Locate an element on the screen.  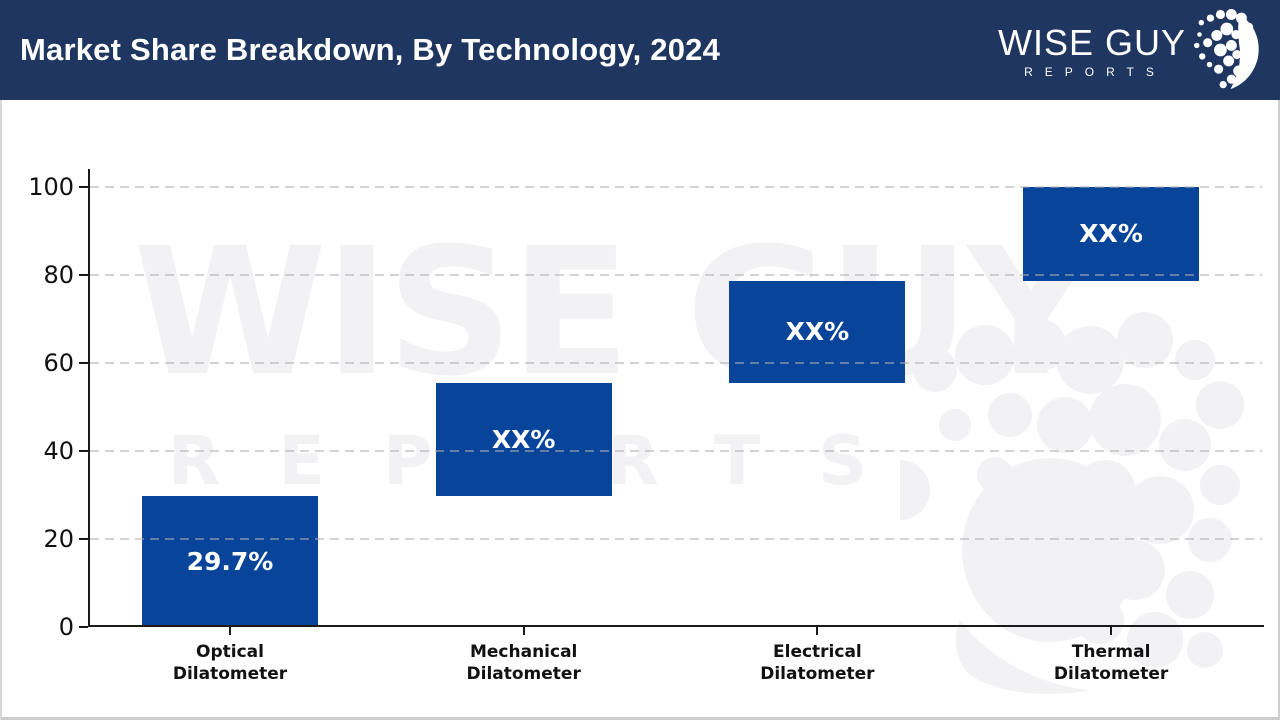
x-axis-category-label: Electrical Dilatometer is located at coordinates (817, 663).